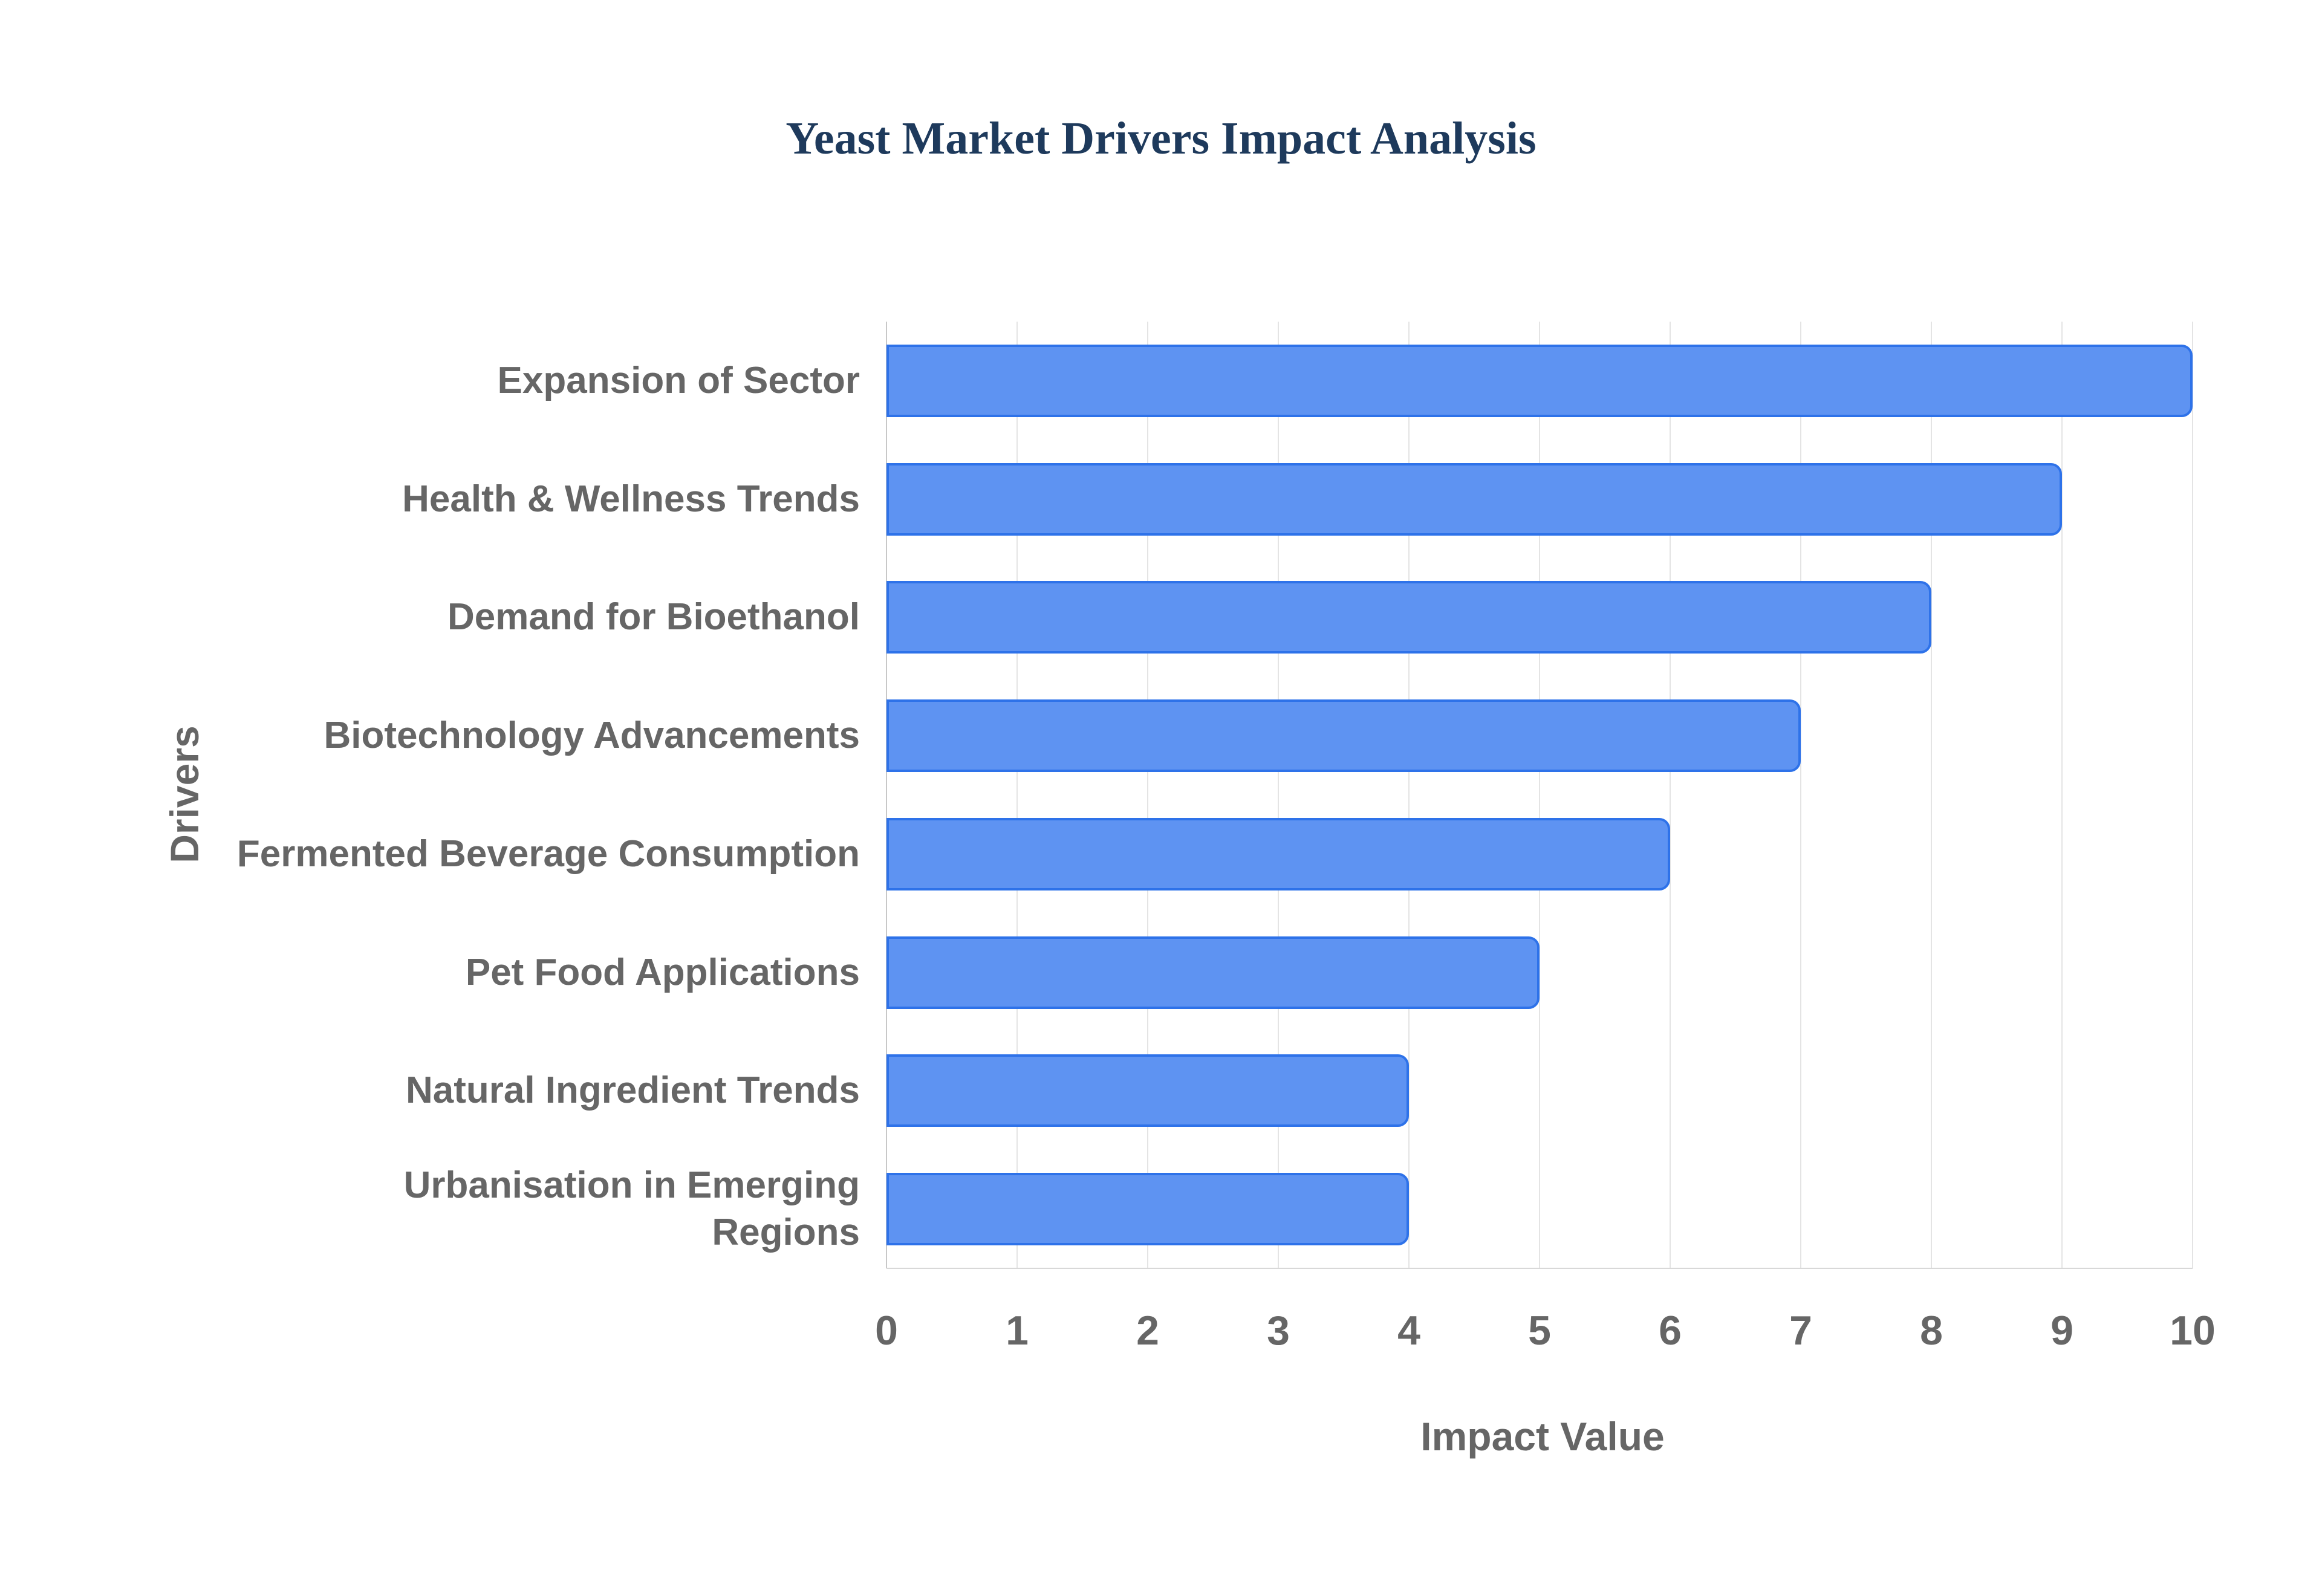 The width and height of the screenshot is (2322, 1596). I want to click on y-axis-line, so click(887, 795).